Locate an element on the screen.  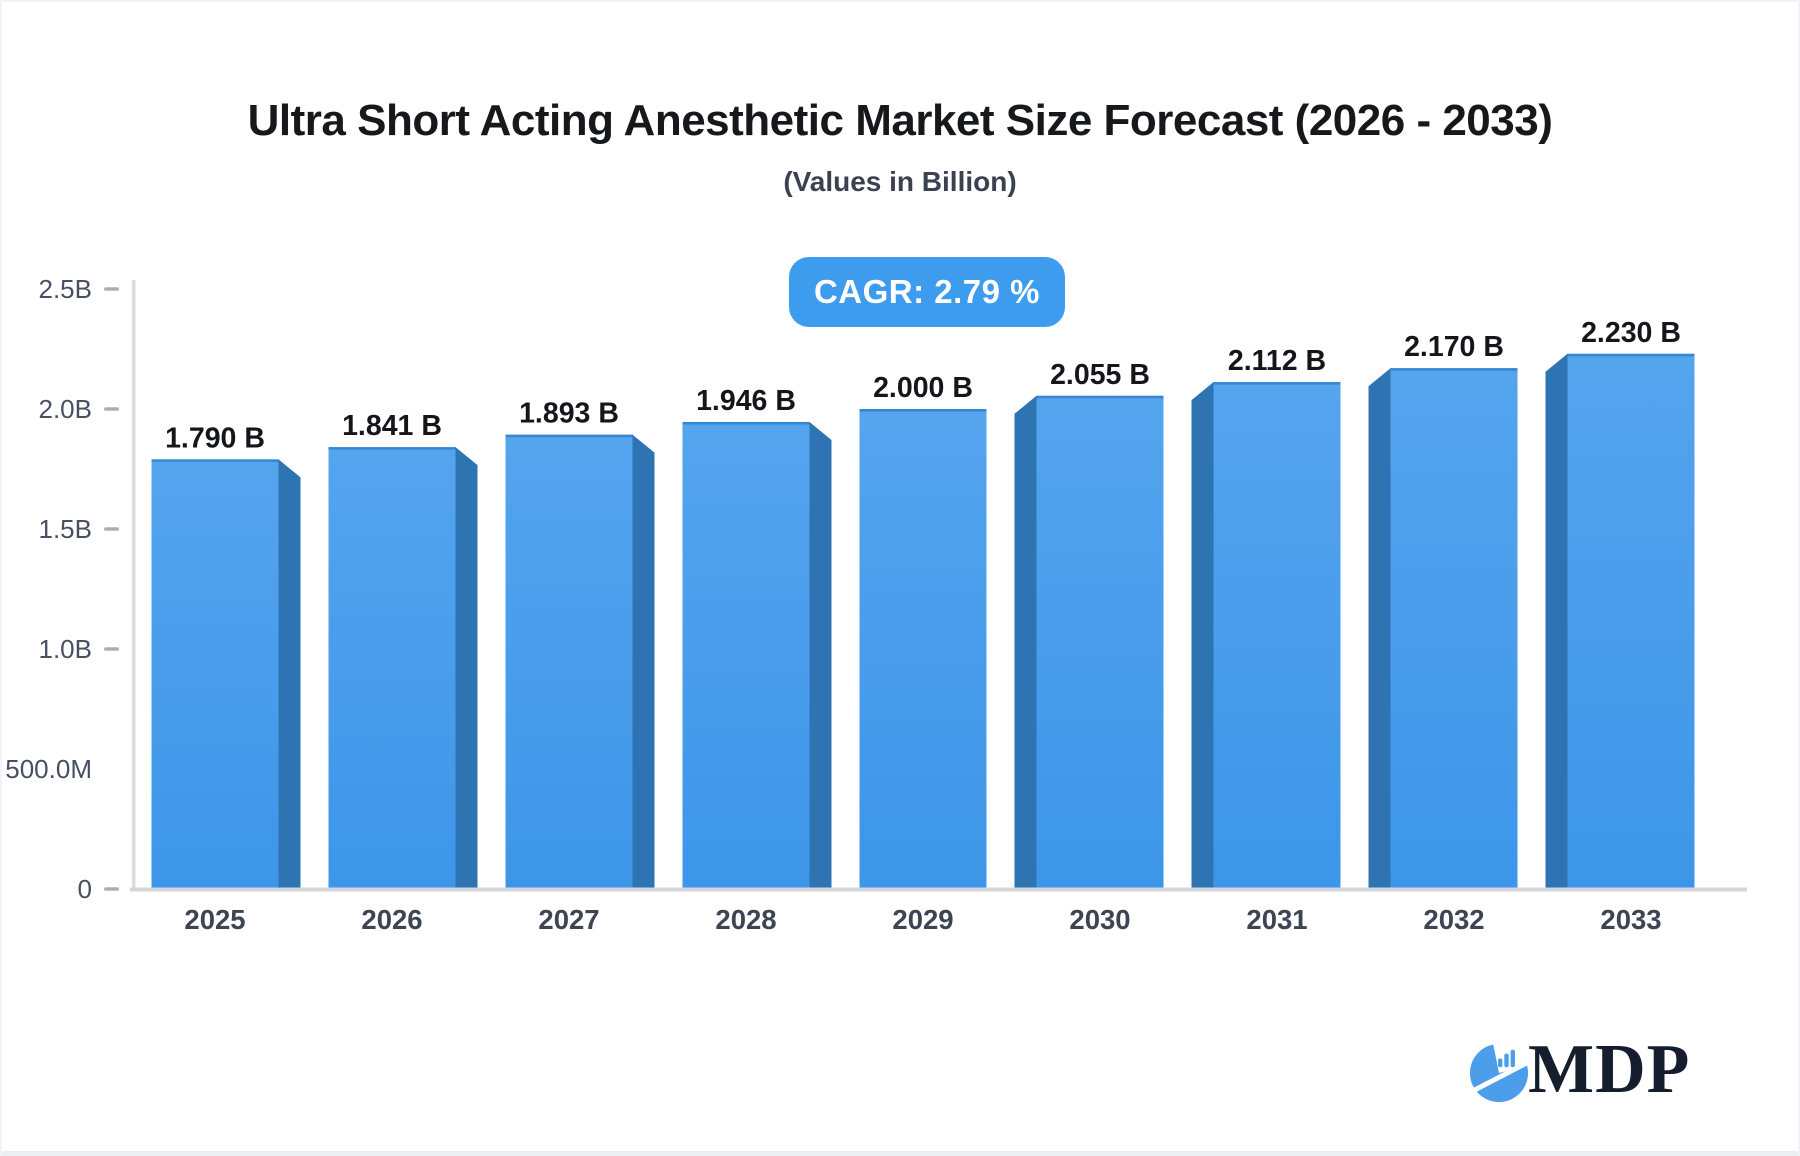
cagr-badge: CAGR: 2.79 % is located at coordinates (927, 292).